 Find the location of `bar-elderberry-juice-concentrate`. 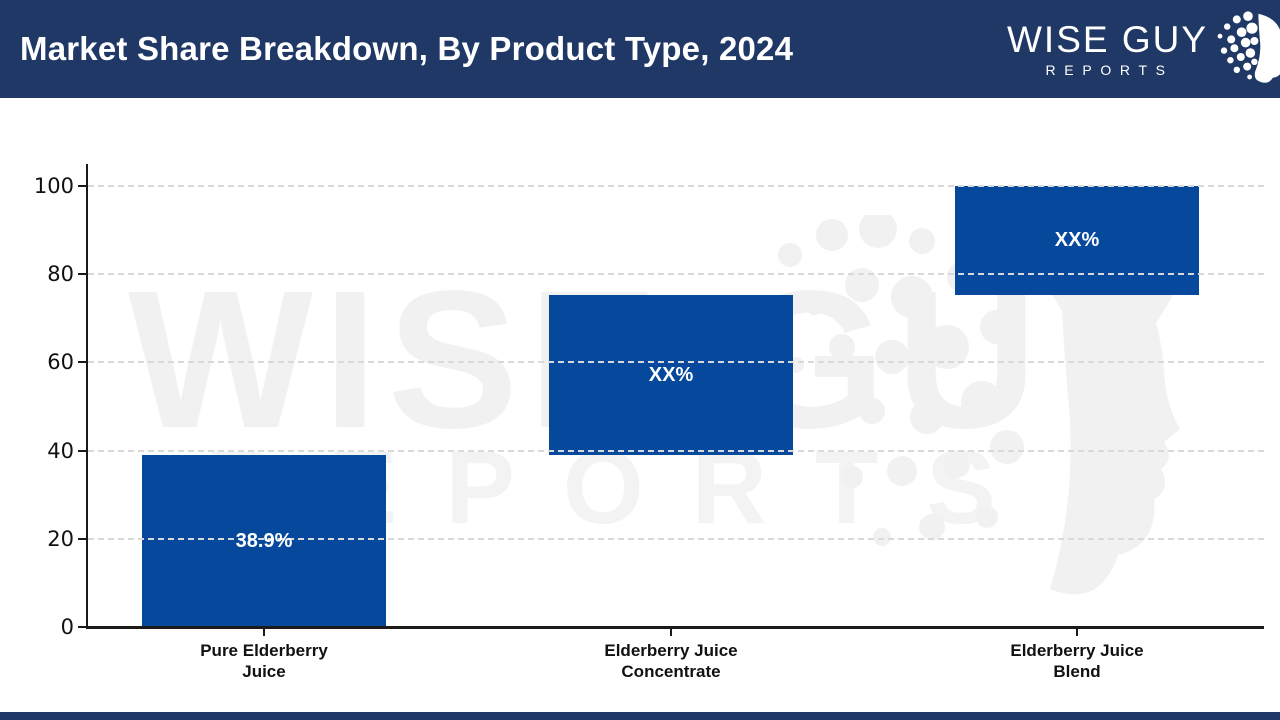

bar-elderberry-juice-concentrate is located at coordinates (671, 375).